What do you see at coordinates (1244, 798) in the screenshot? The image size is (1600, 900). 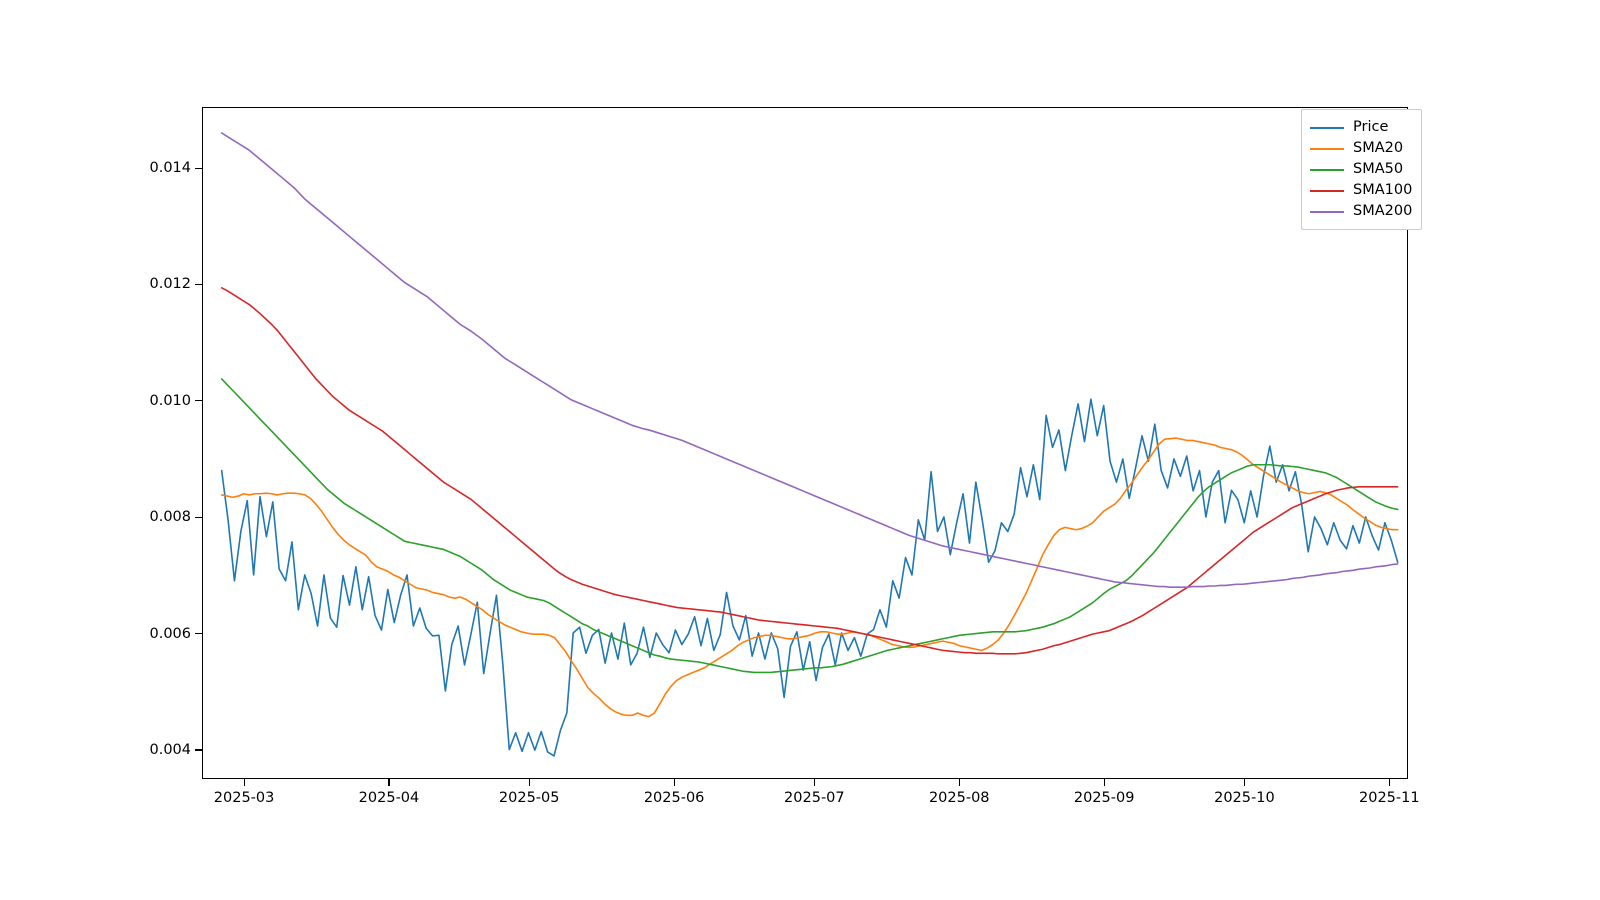 I see `x-tick-label: 2025-10` at bounding box center [1244, 798].